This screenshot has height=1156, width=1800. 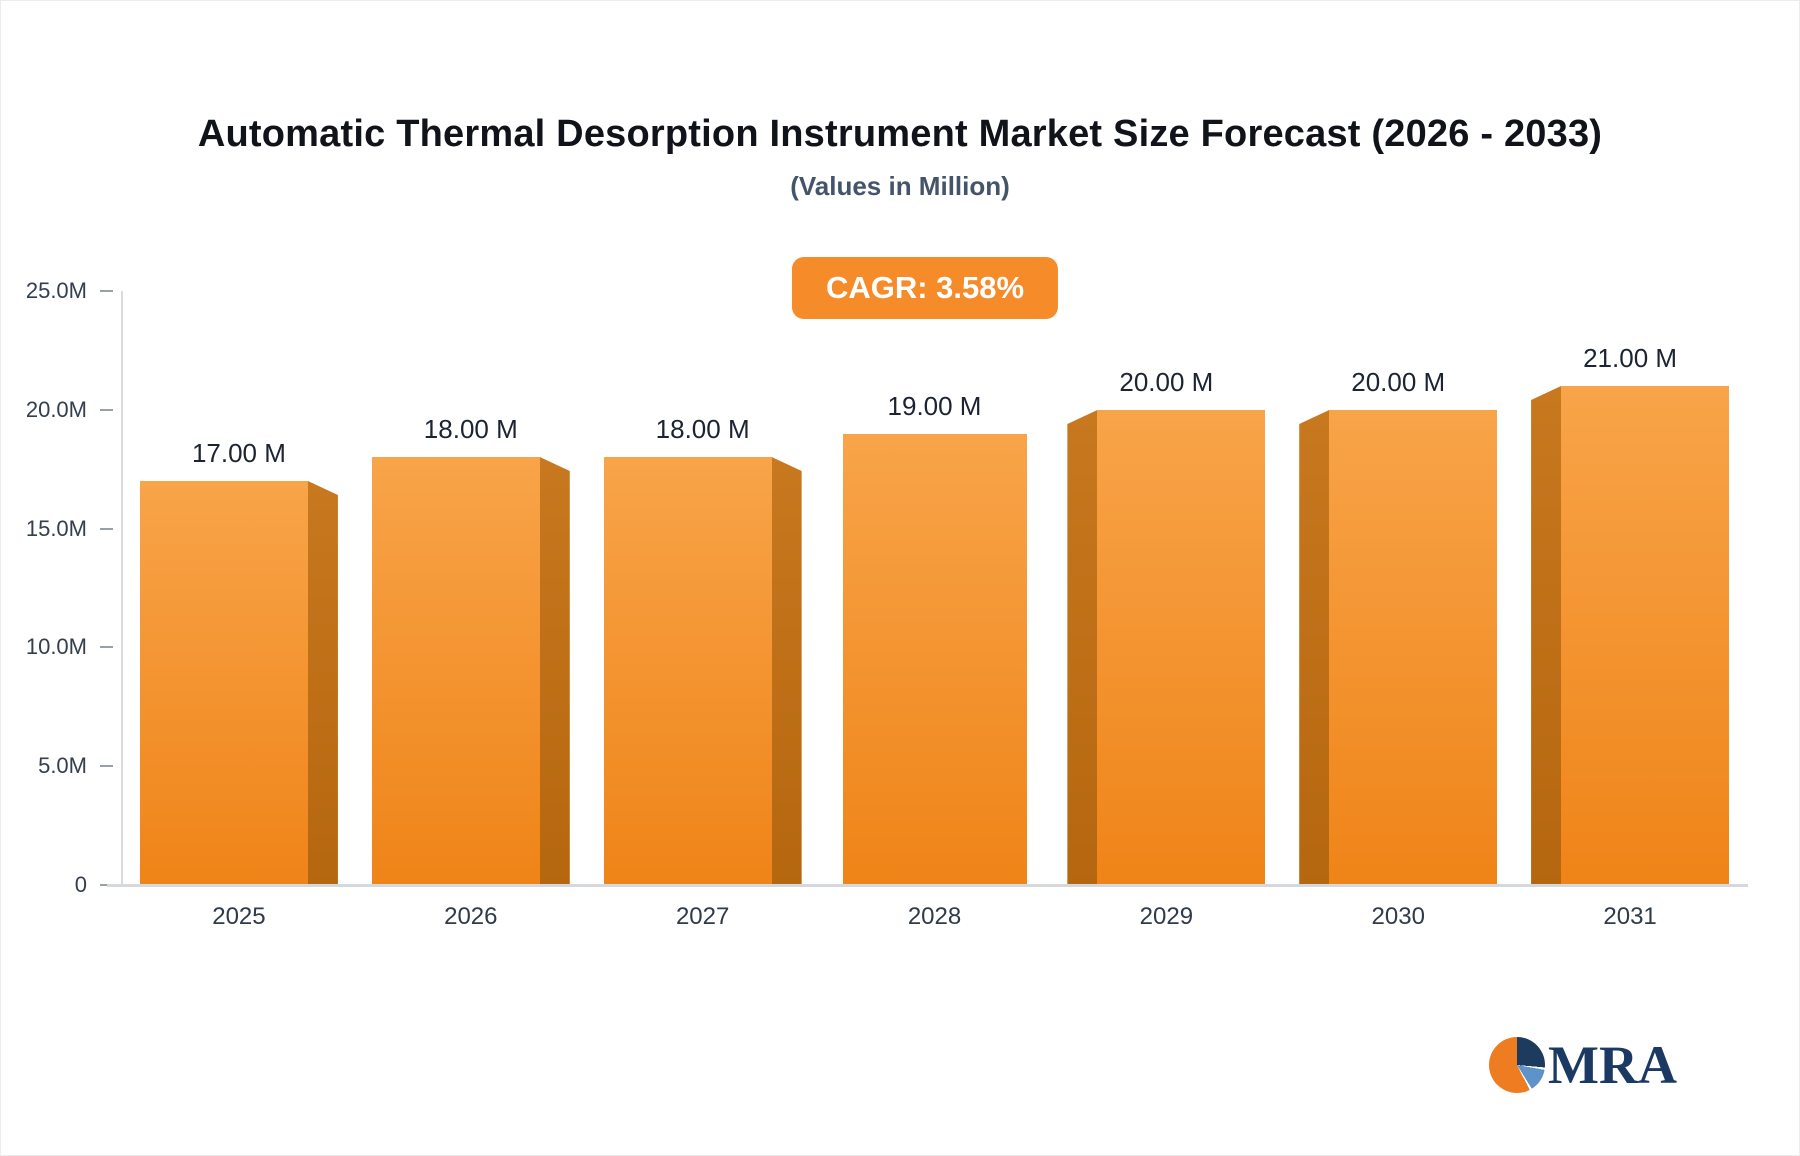 I want to click on bar-value-label: 17.00 M, so click(x=238, y=453).